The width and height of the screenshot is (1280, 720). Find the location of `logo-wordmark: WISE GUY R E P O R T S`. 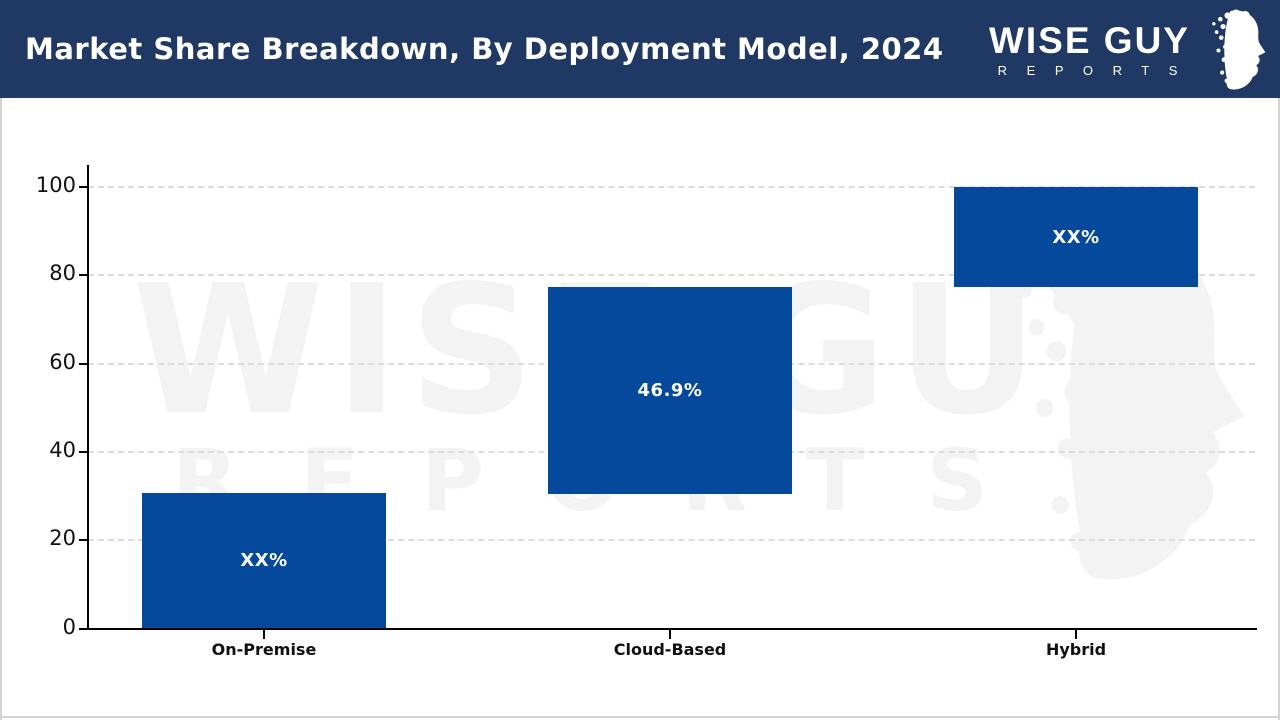

logo-wordmark: WISE GUY R E P O R T S is located at coordinates (1089, 50).